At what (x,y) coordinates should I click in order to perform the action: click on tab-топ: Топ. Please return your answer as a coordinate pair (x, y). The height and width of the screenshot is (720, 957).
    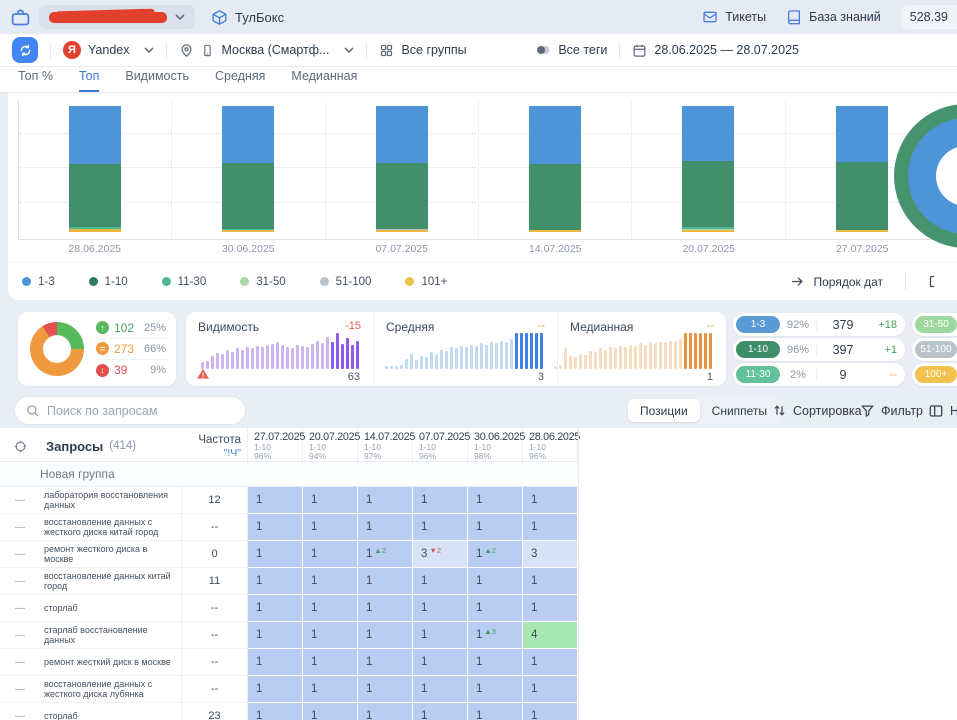
    Looking at the image, I should click on (89, 80).